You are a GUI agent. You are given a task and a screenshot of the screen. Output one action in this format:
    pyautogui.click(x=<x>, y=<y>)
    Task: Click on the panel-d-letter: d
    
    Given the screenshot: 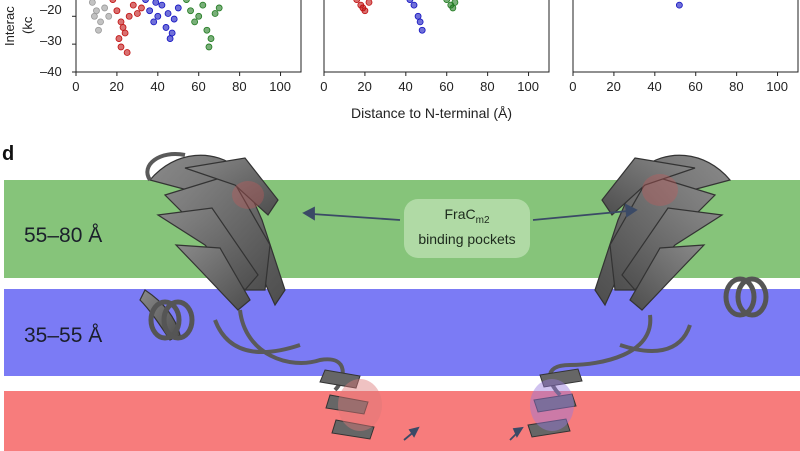 What is the action you would take?
    pyautogui.click(x=8, y=154)
    